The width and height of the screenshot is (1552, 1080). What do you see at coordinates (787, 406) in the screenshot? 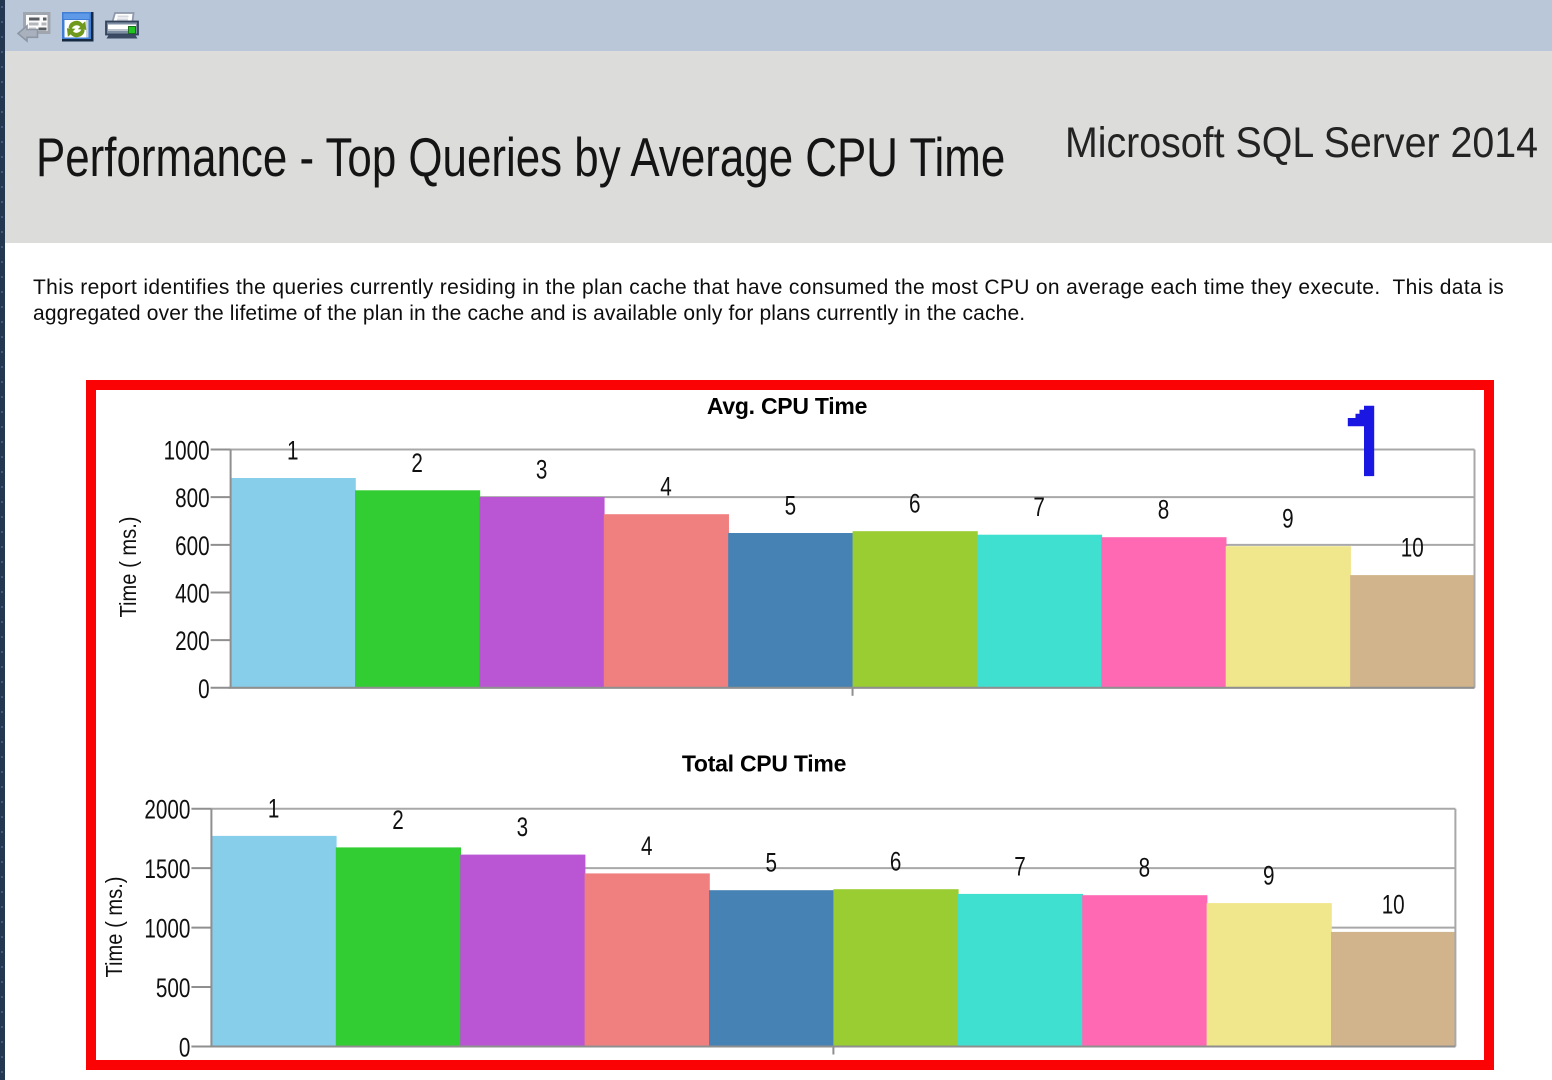
I see `svg-text: Avg. CPU Time` at bounding box center [787, 406].